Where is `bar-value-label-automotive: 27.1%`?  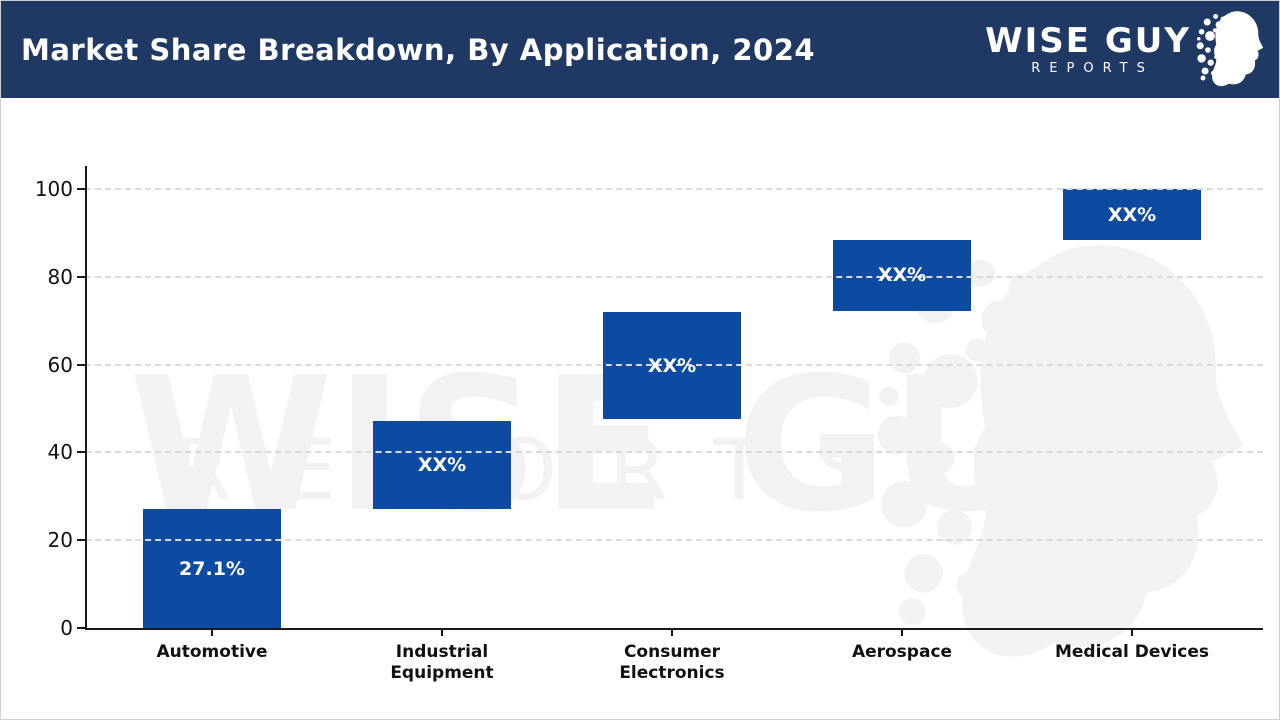
bar-value-label-automotive: 27.1% is located at coordinates (212, 568).